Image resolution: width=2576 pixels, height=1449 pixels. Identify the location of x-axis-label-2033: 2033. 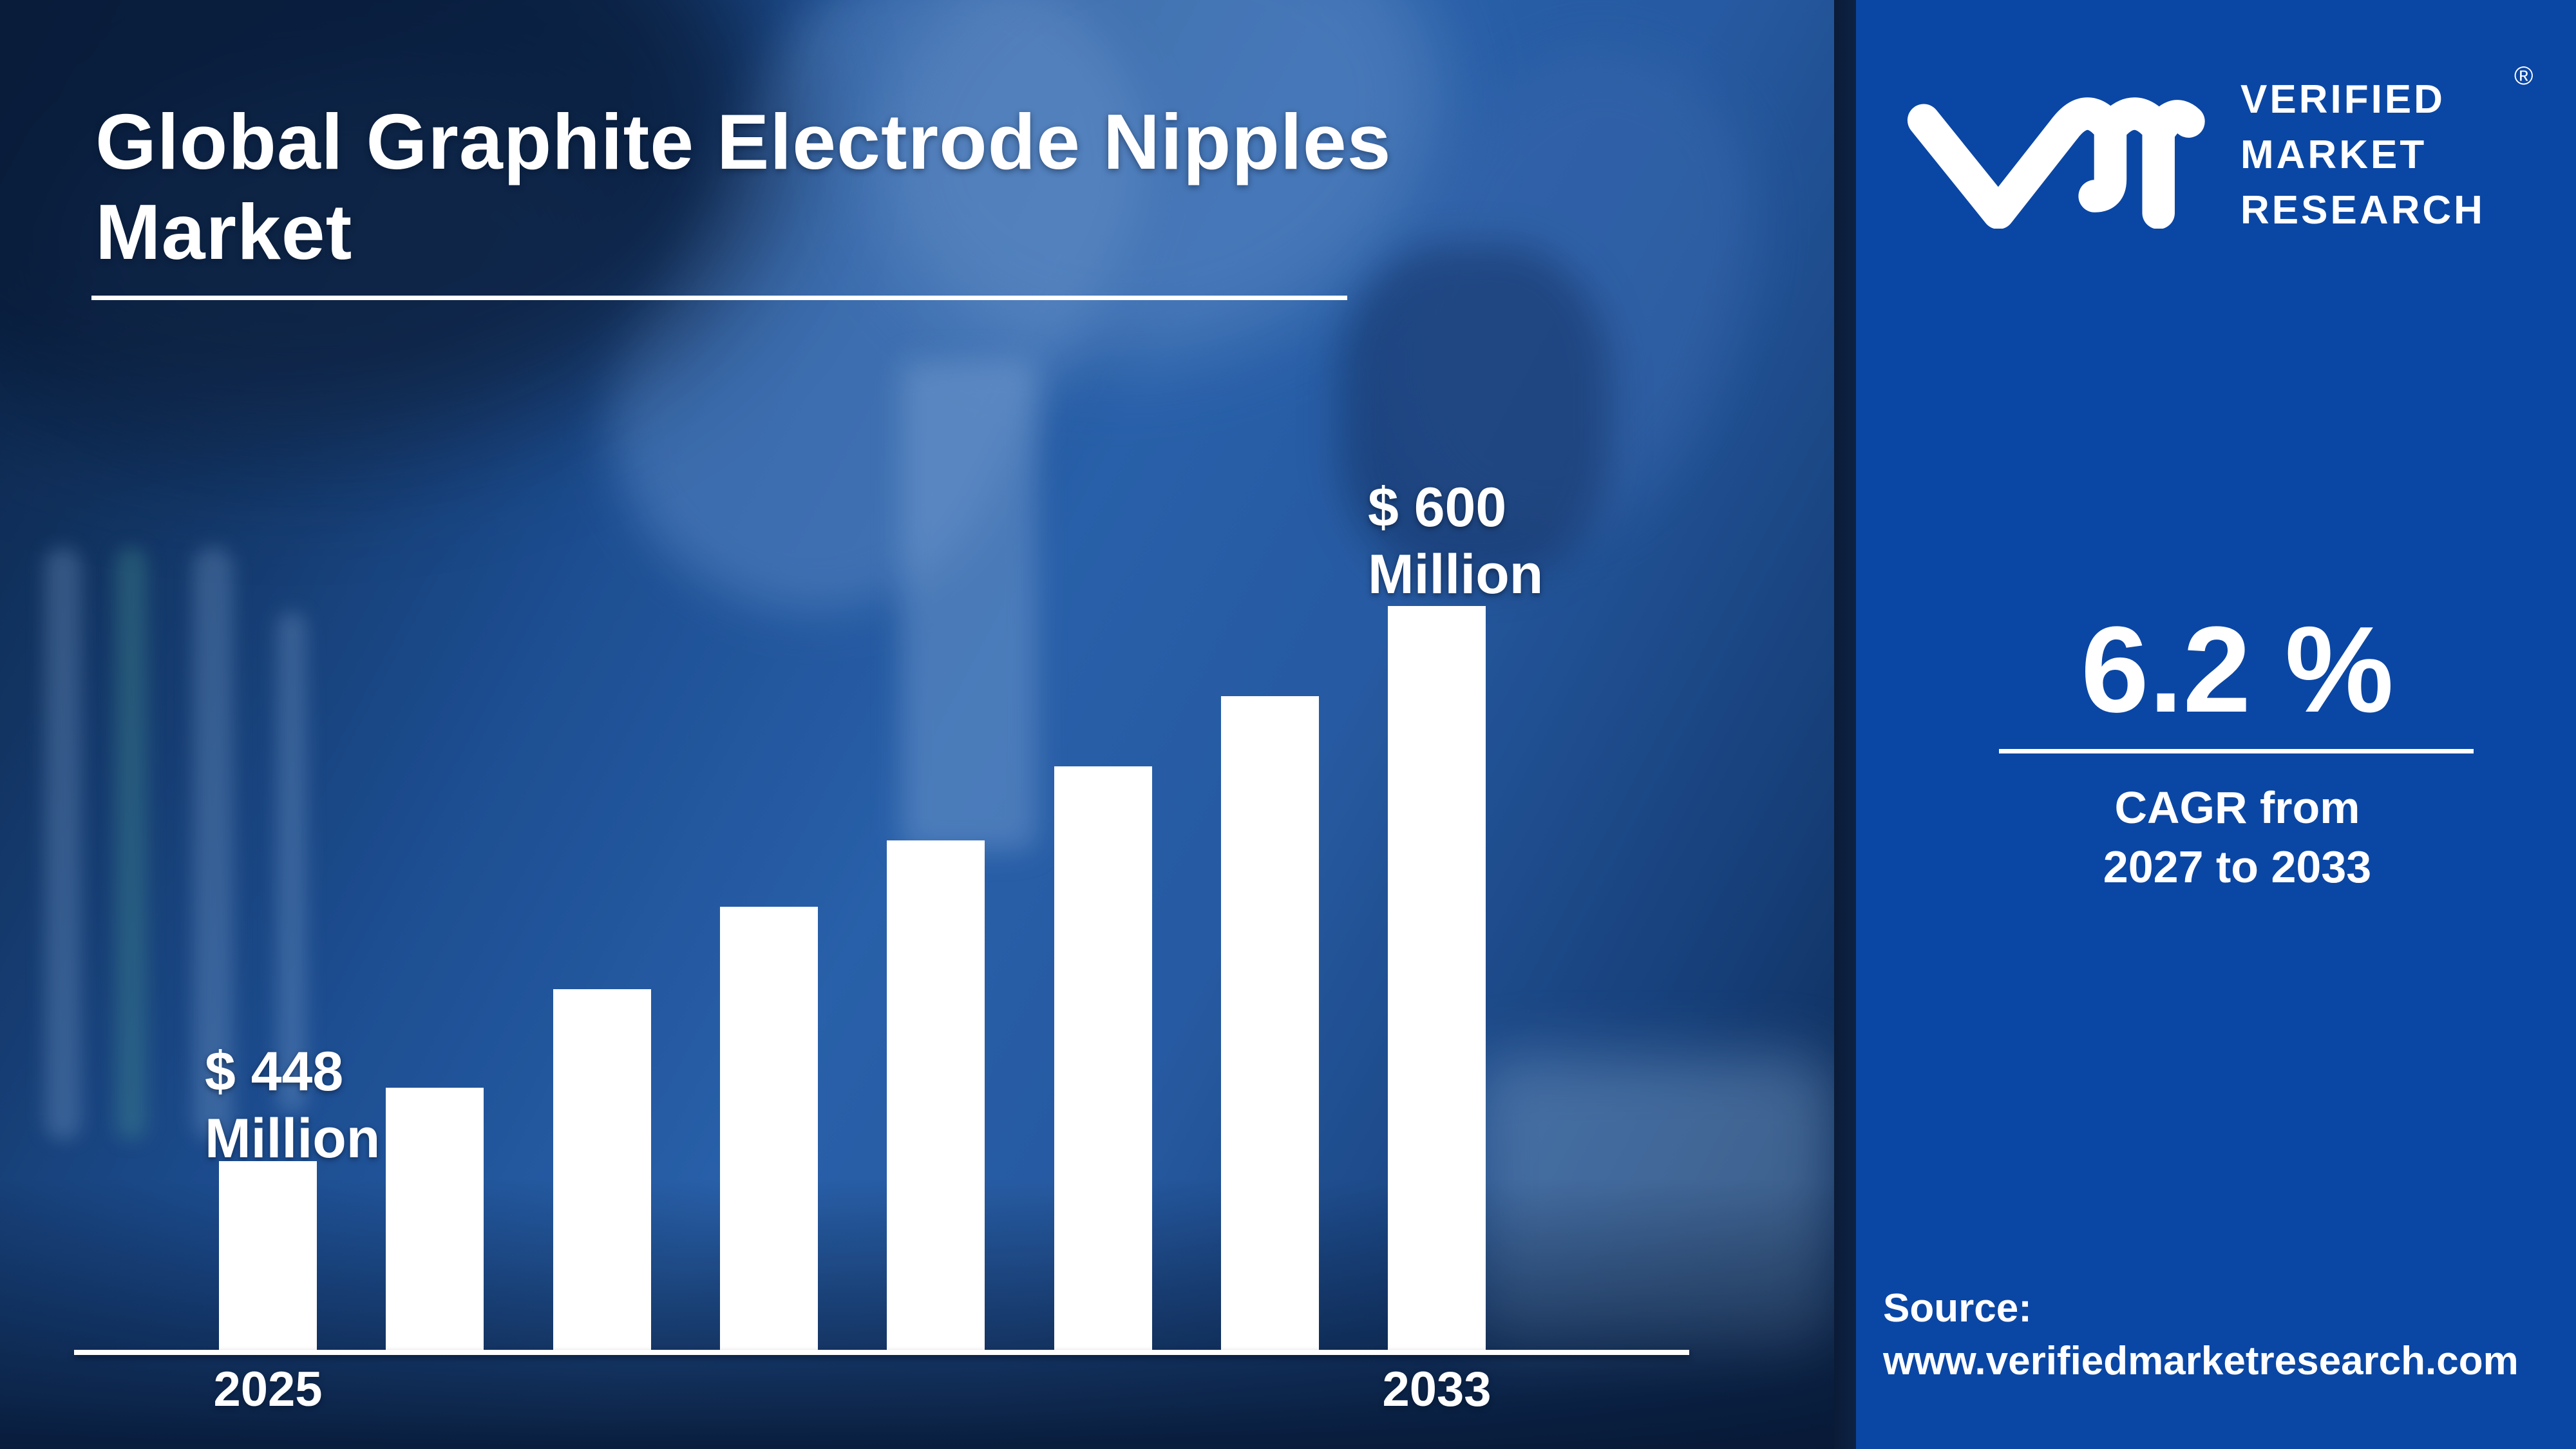
(1437, 1389).